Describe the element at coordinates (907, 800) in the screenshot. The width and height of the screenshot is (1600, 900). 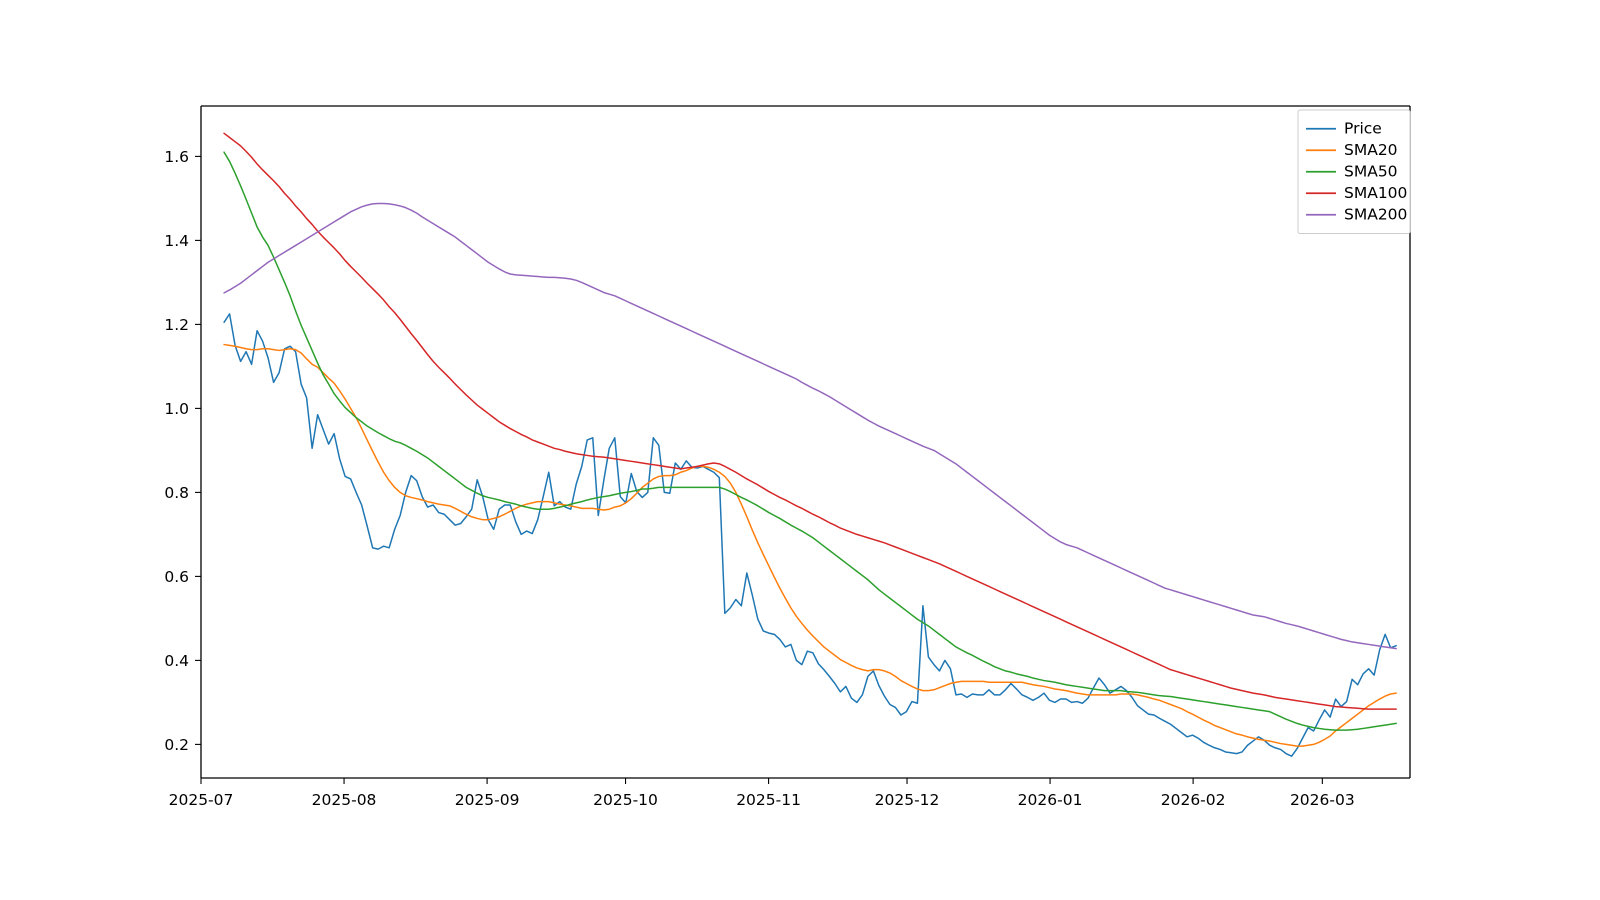
I see `x-tick-label: 2025-12` at that location.